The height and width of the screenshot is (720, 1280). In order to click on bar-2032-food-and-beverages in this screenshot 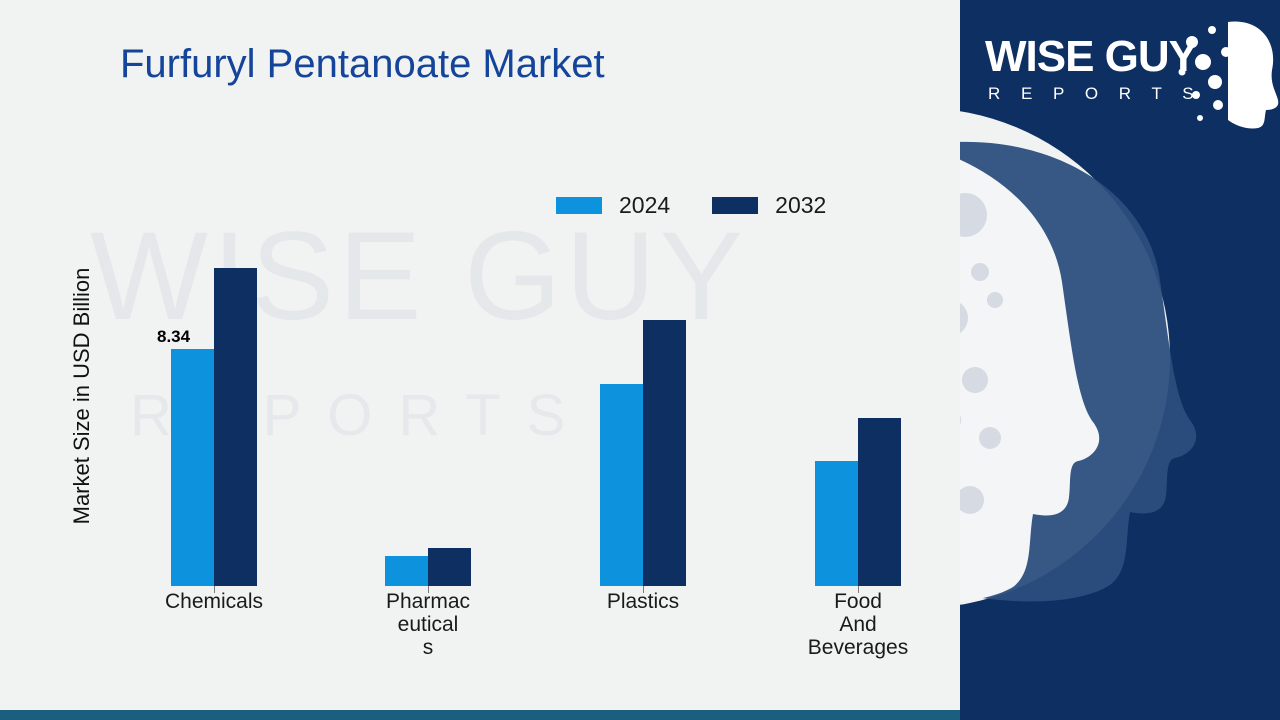, I will do `click(879, 502)`.